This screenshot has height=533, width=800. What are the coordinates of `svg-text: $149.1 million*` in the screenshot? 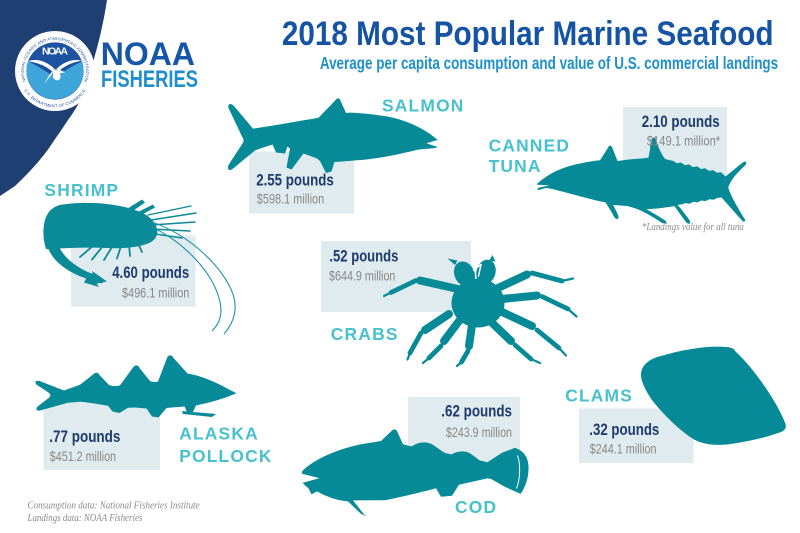 It's located at (683, 140).